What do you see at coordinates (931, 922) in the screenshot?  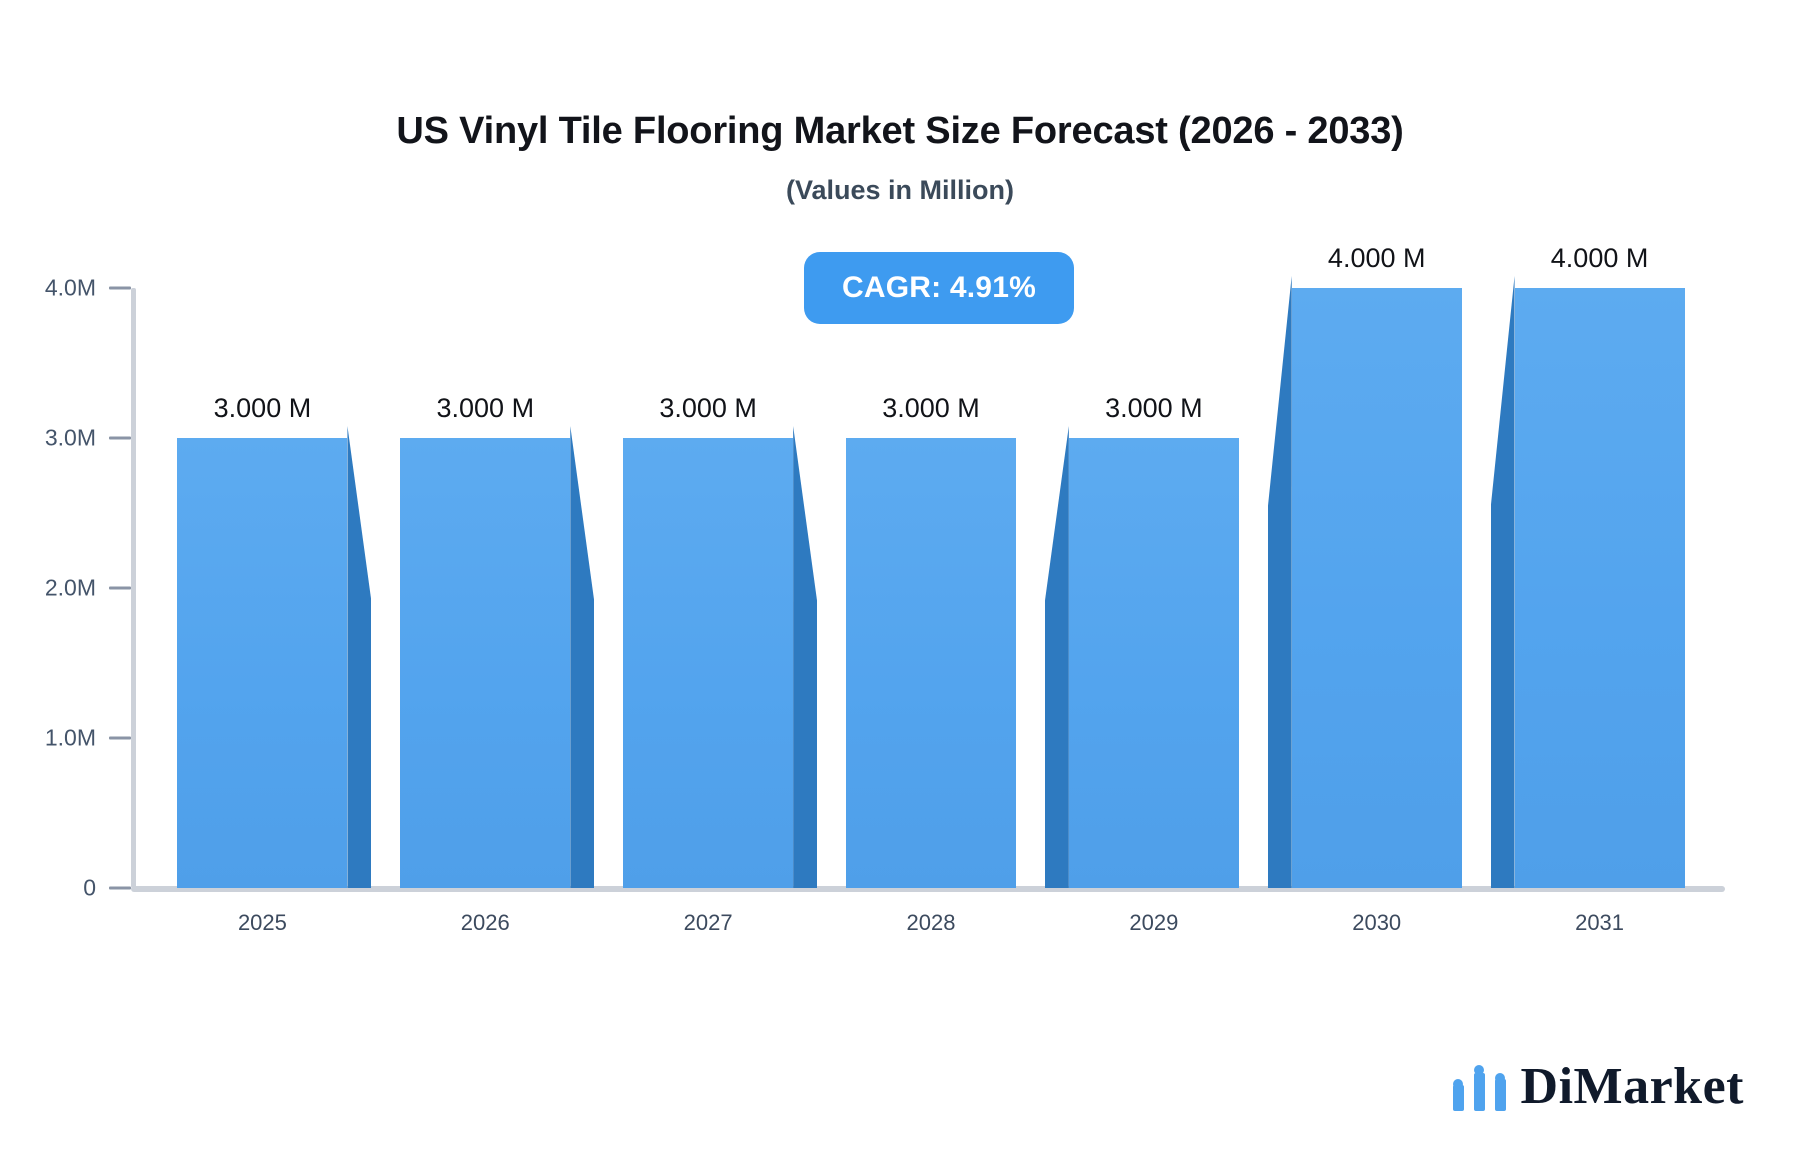 I see `x-axis-label-2028: 2028` at bounding box center [931, 922].